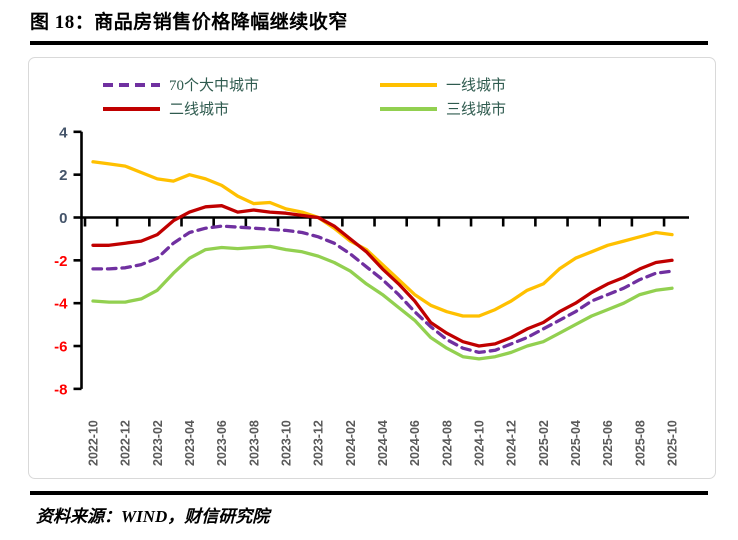 The height and width of the screenshot is (540, 738). I want to click on footer-divider, so click(369, 493).